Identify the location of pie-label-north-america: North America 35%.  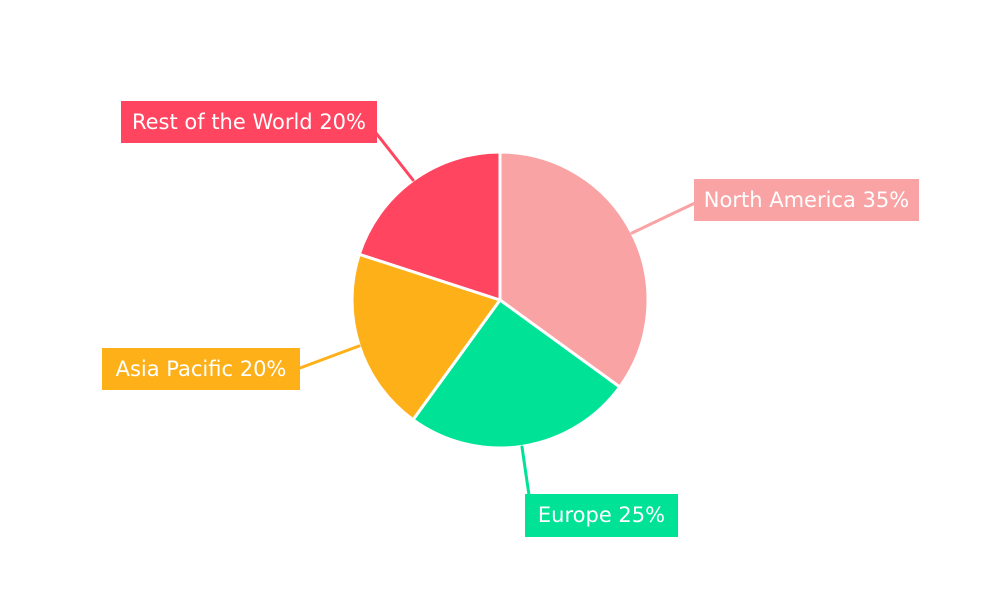
(806, 200).